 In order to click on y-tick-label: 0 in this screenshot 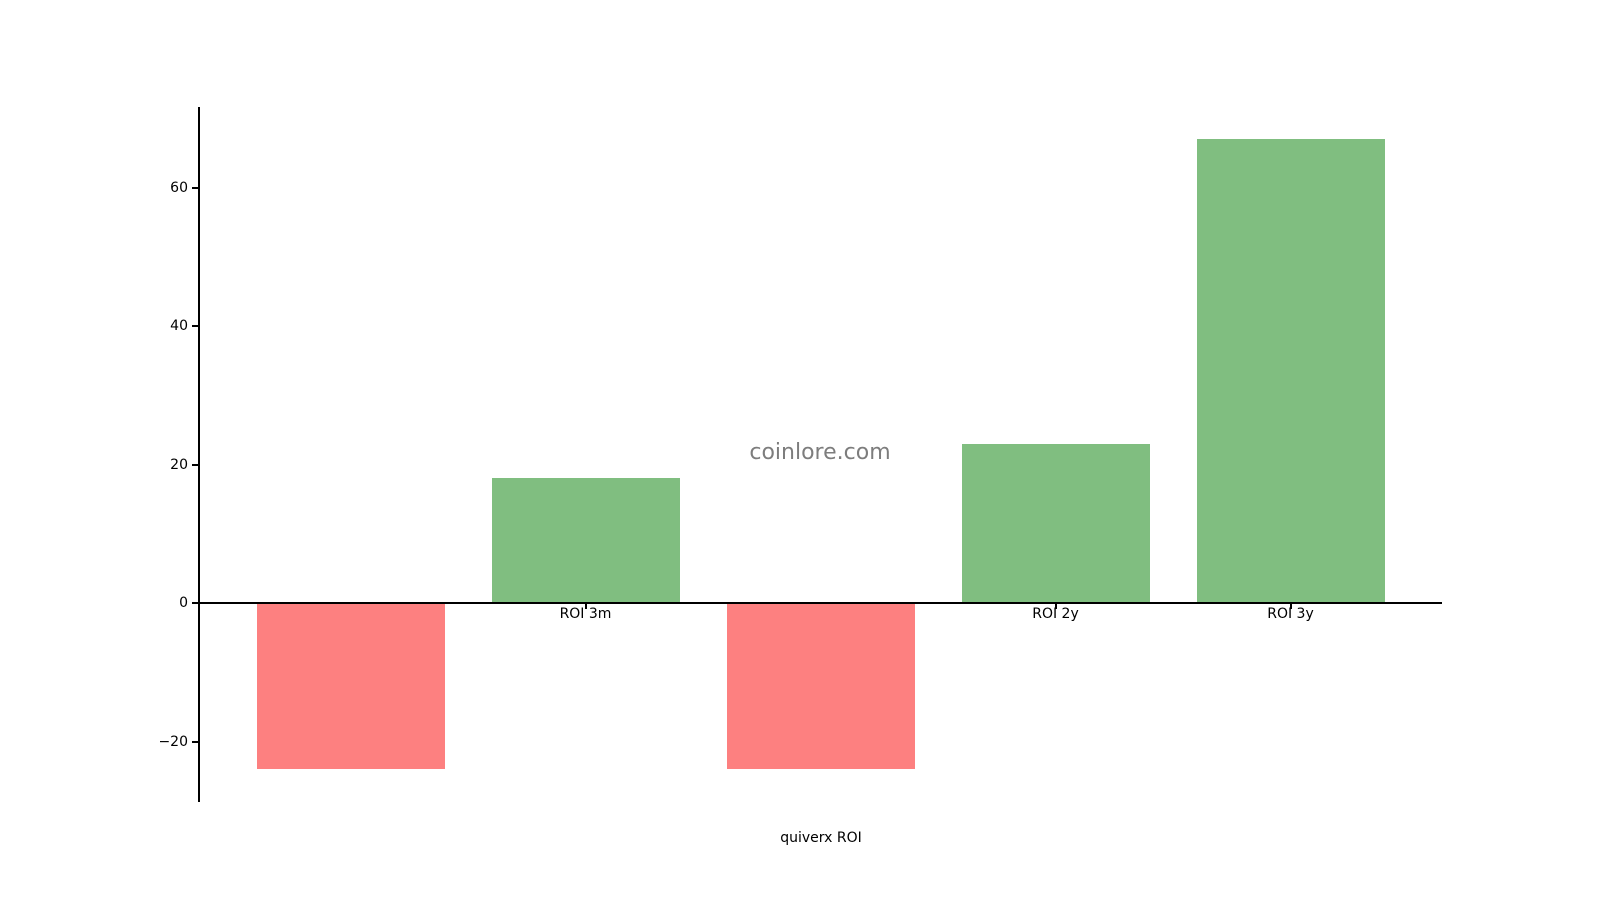, I will do `click(183, 603)`.